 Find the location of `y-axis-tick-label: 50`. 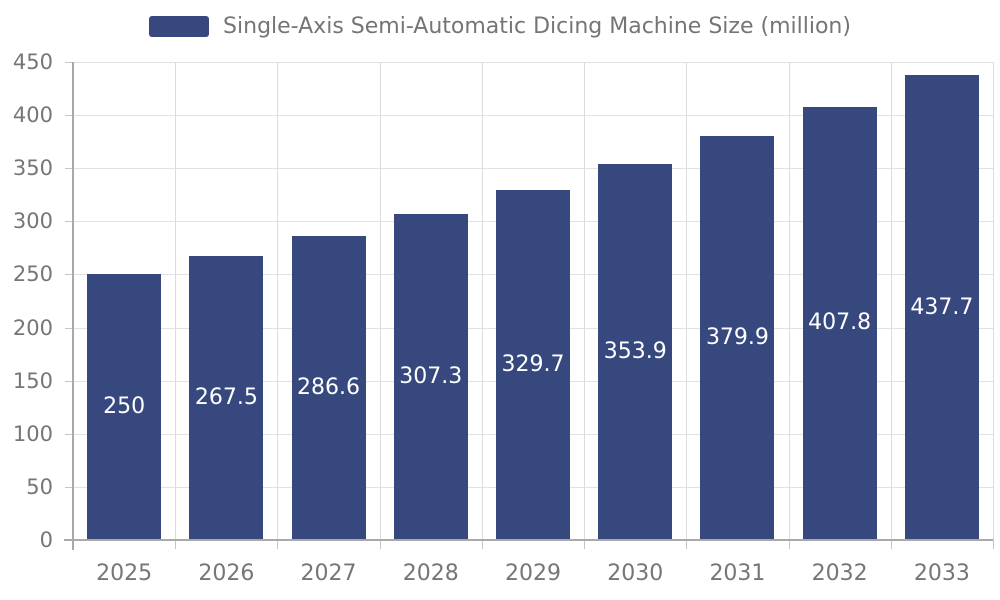

y-axis-tick-label: 50 is located at coordinates (39, 486).